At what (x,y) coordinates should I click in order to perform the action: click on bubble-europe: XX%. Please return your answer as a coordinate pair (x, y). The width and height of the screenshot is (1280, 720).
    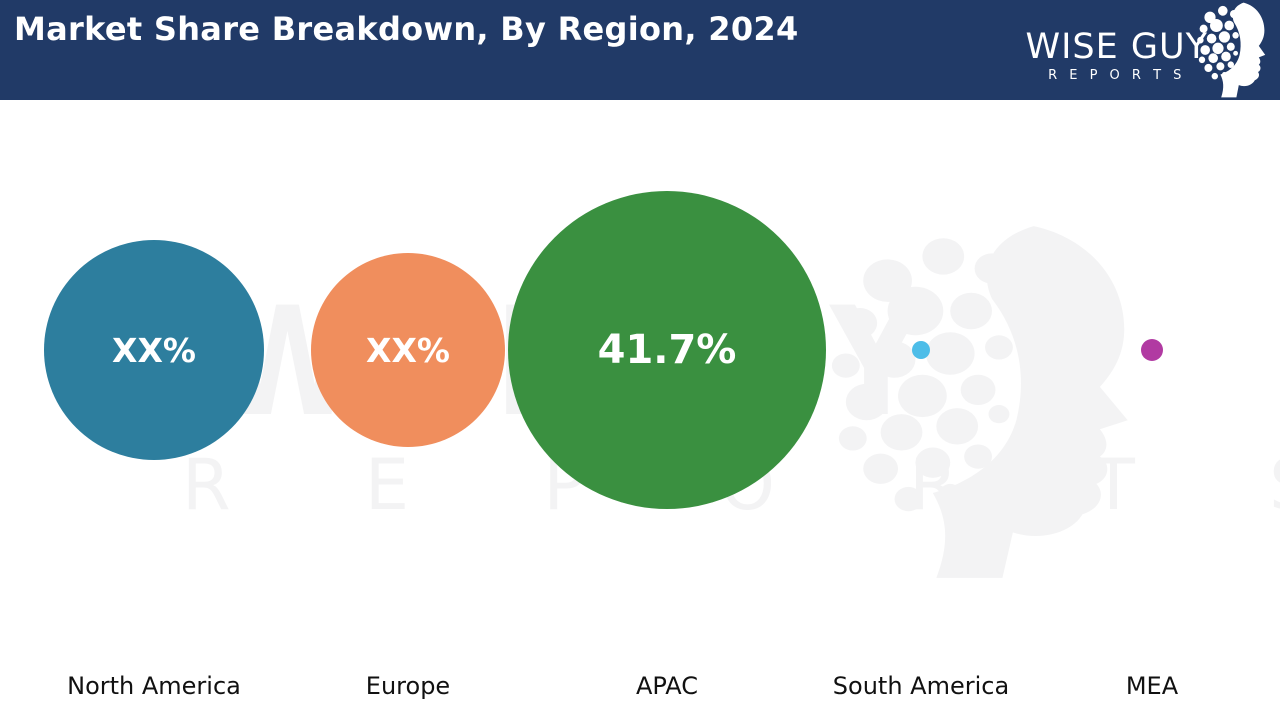
    Looking at the image, I should click on (408, 350).